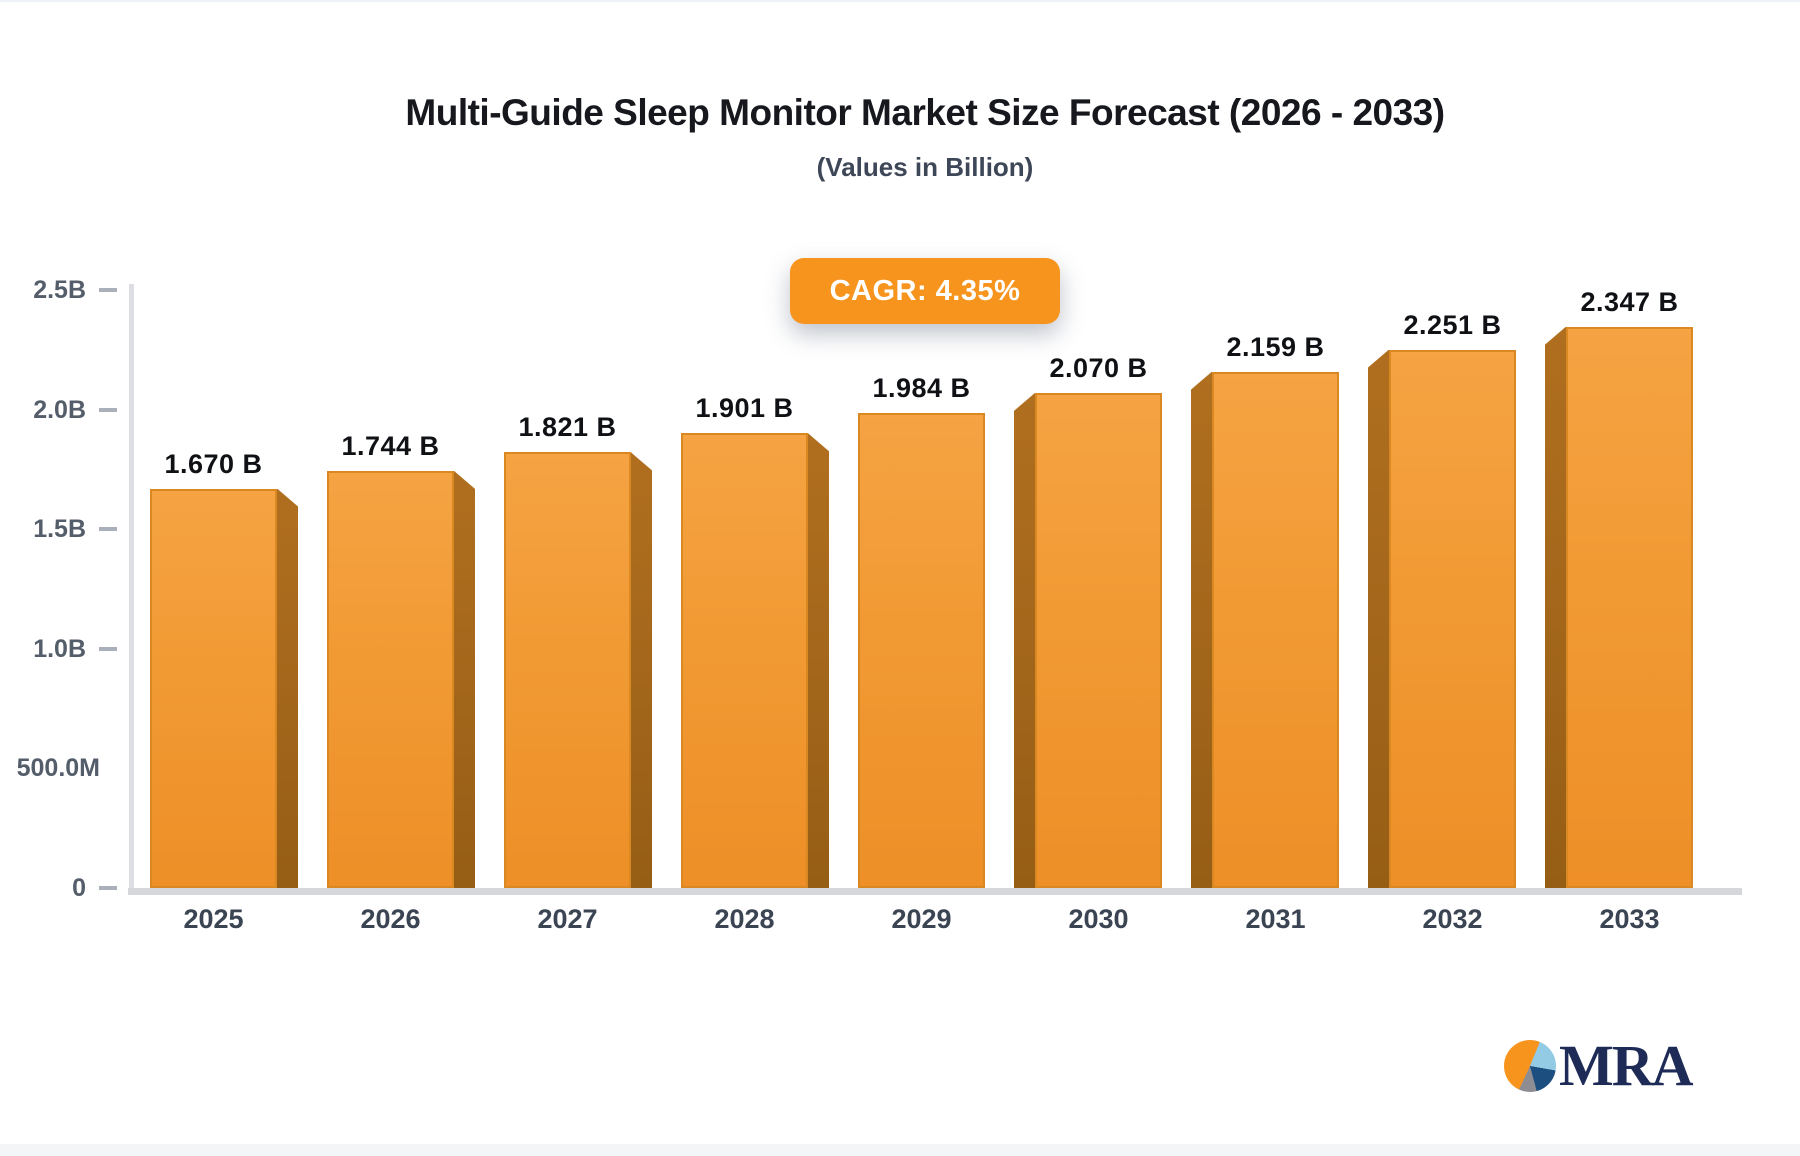 This screenshot has height=1156, width=1800. I want to click on chart-subtitle: (Values in Billion), so click(925, 167).